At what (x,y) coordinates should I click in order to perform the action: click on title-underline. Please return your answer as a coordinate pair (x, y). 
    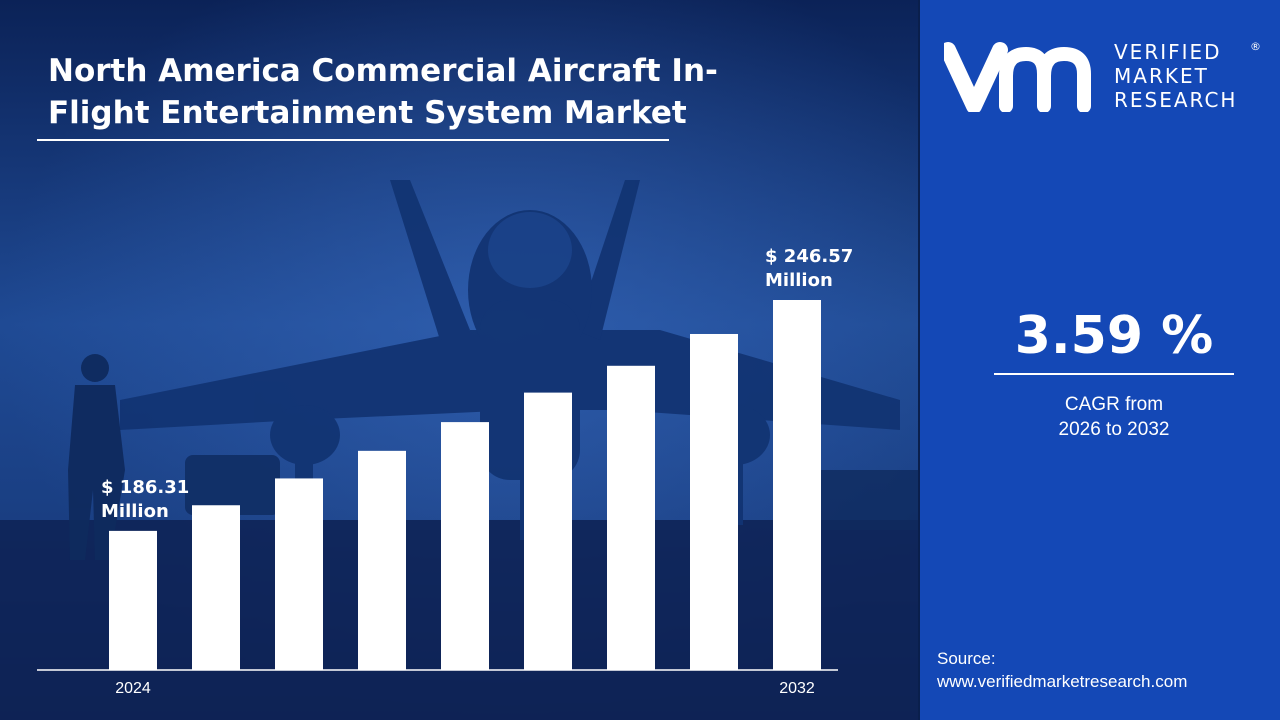
    Looking at the image, I should click on (353, 140).